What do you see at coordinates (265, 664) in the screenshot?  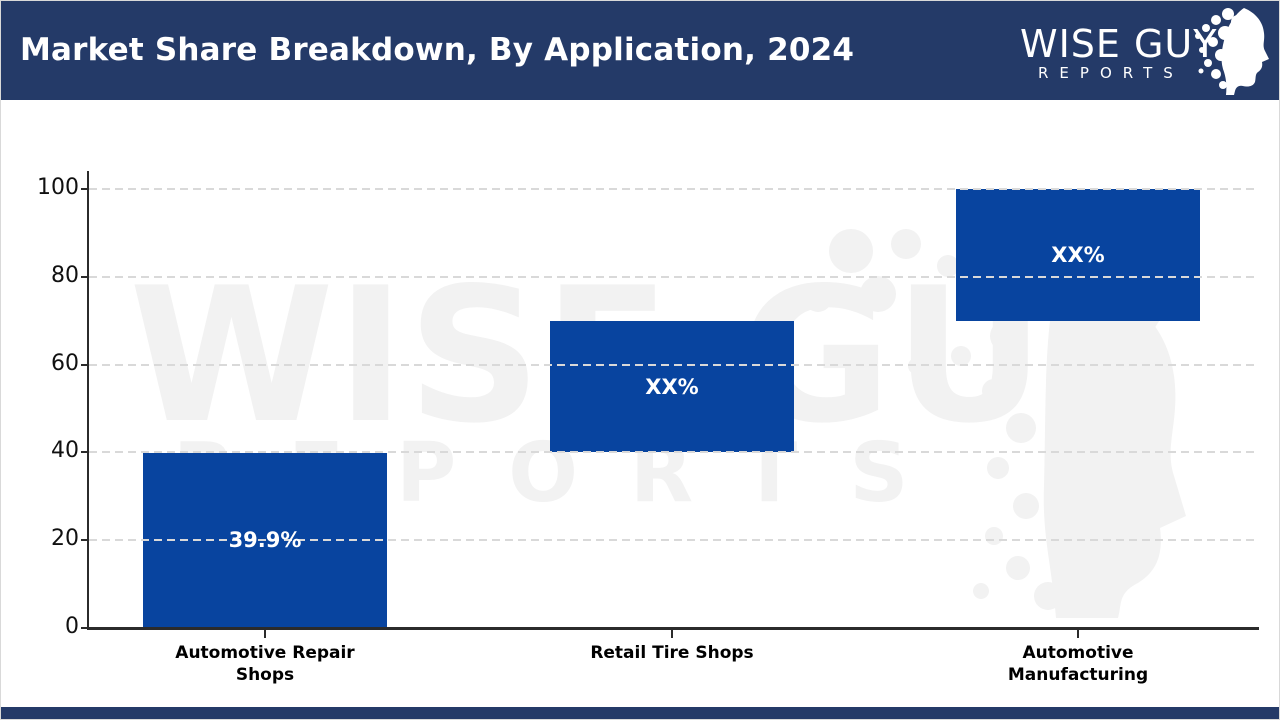 I see `x-category-label: Automotive Repair Shops` at bounding box center [265, 664].